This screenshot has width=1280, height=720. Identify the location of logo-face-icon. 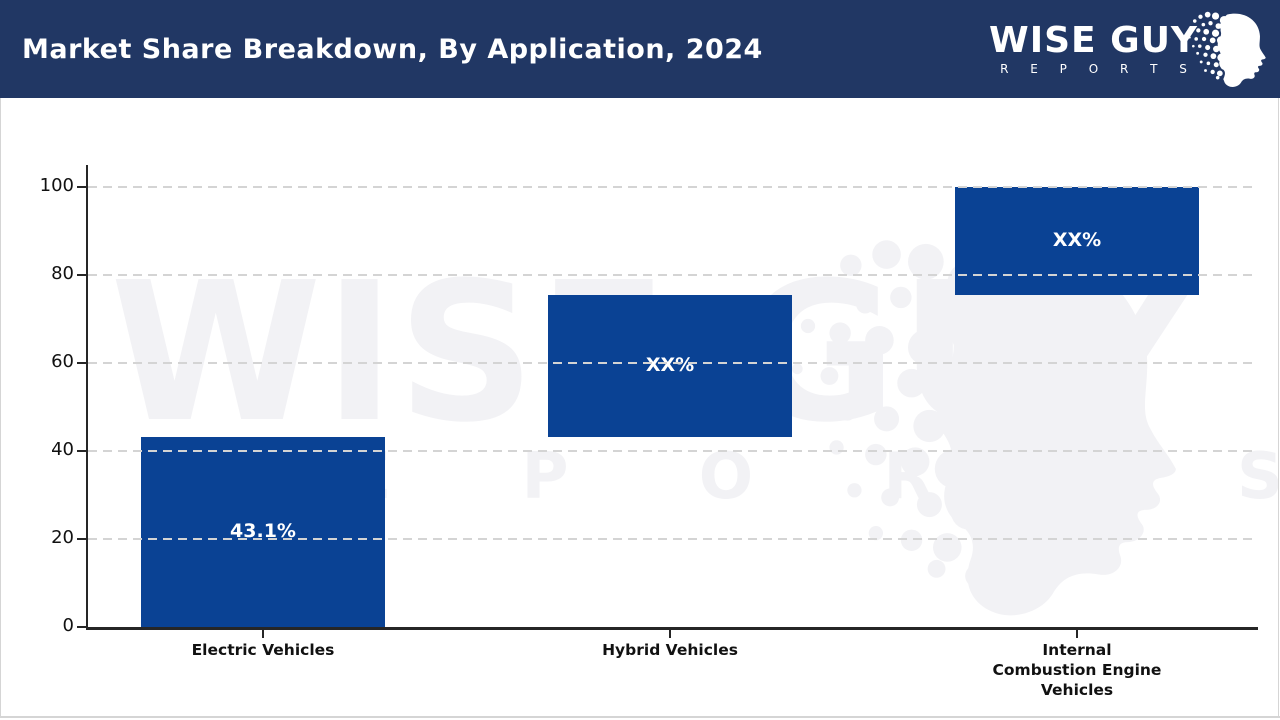
(1227, 49).